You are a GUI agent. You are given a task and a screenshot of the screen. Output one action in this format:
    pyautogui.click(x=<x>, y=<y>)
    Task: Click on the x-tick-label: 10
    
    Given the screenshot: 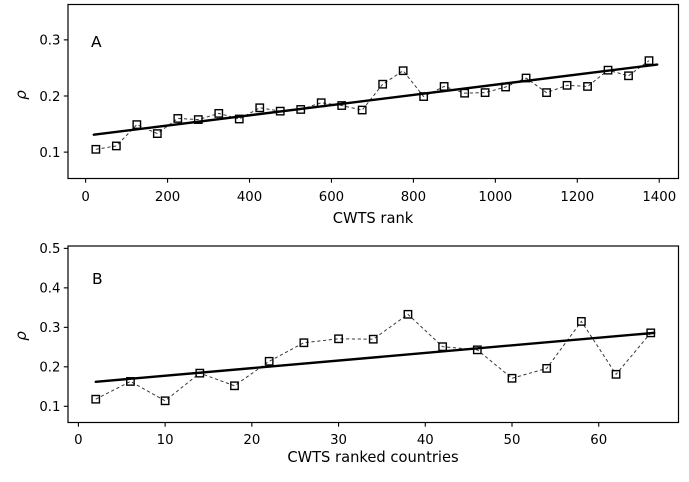 What is the action you would take?
    pyautogui.click(x=165, y=440)
    